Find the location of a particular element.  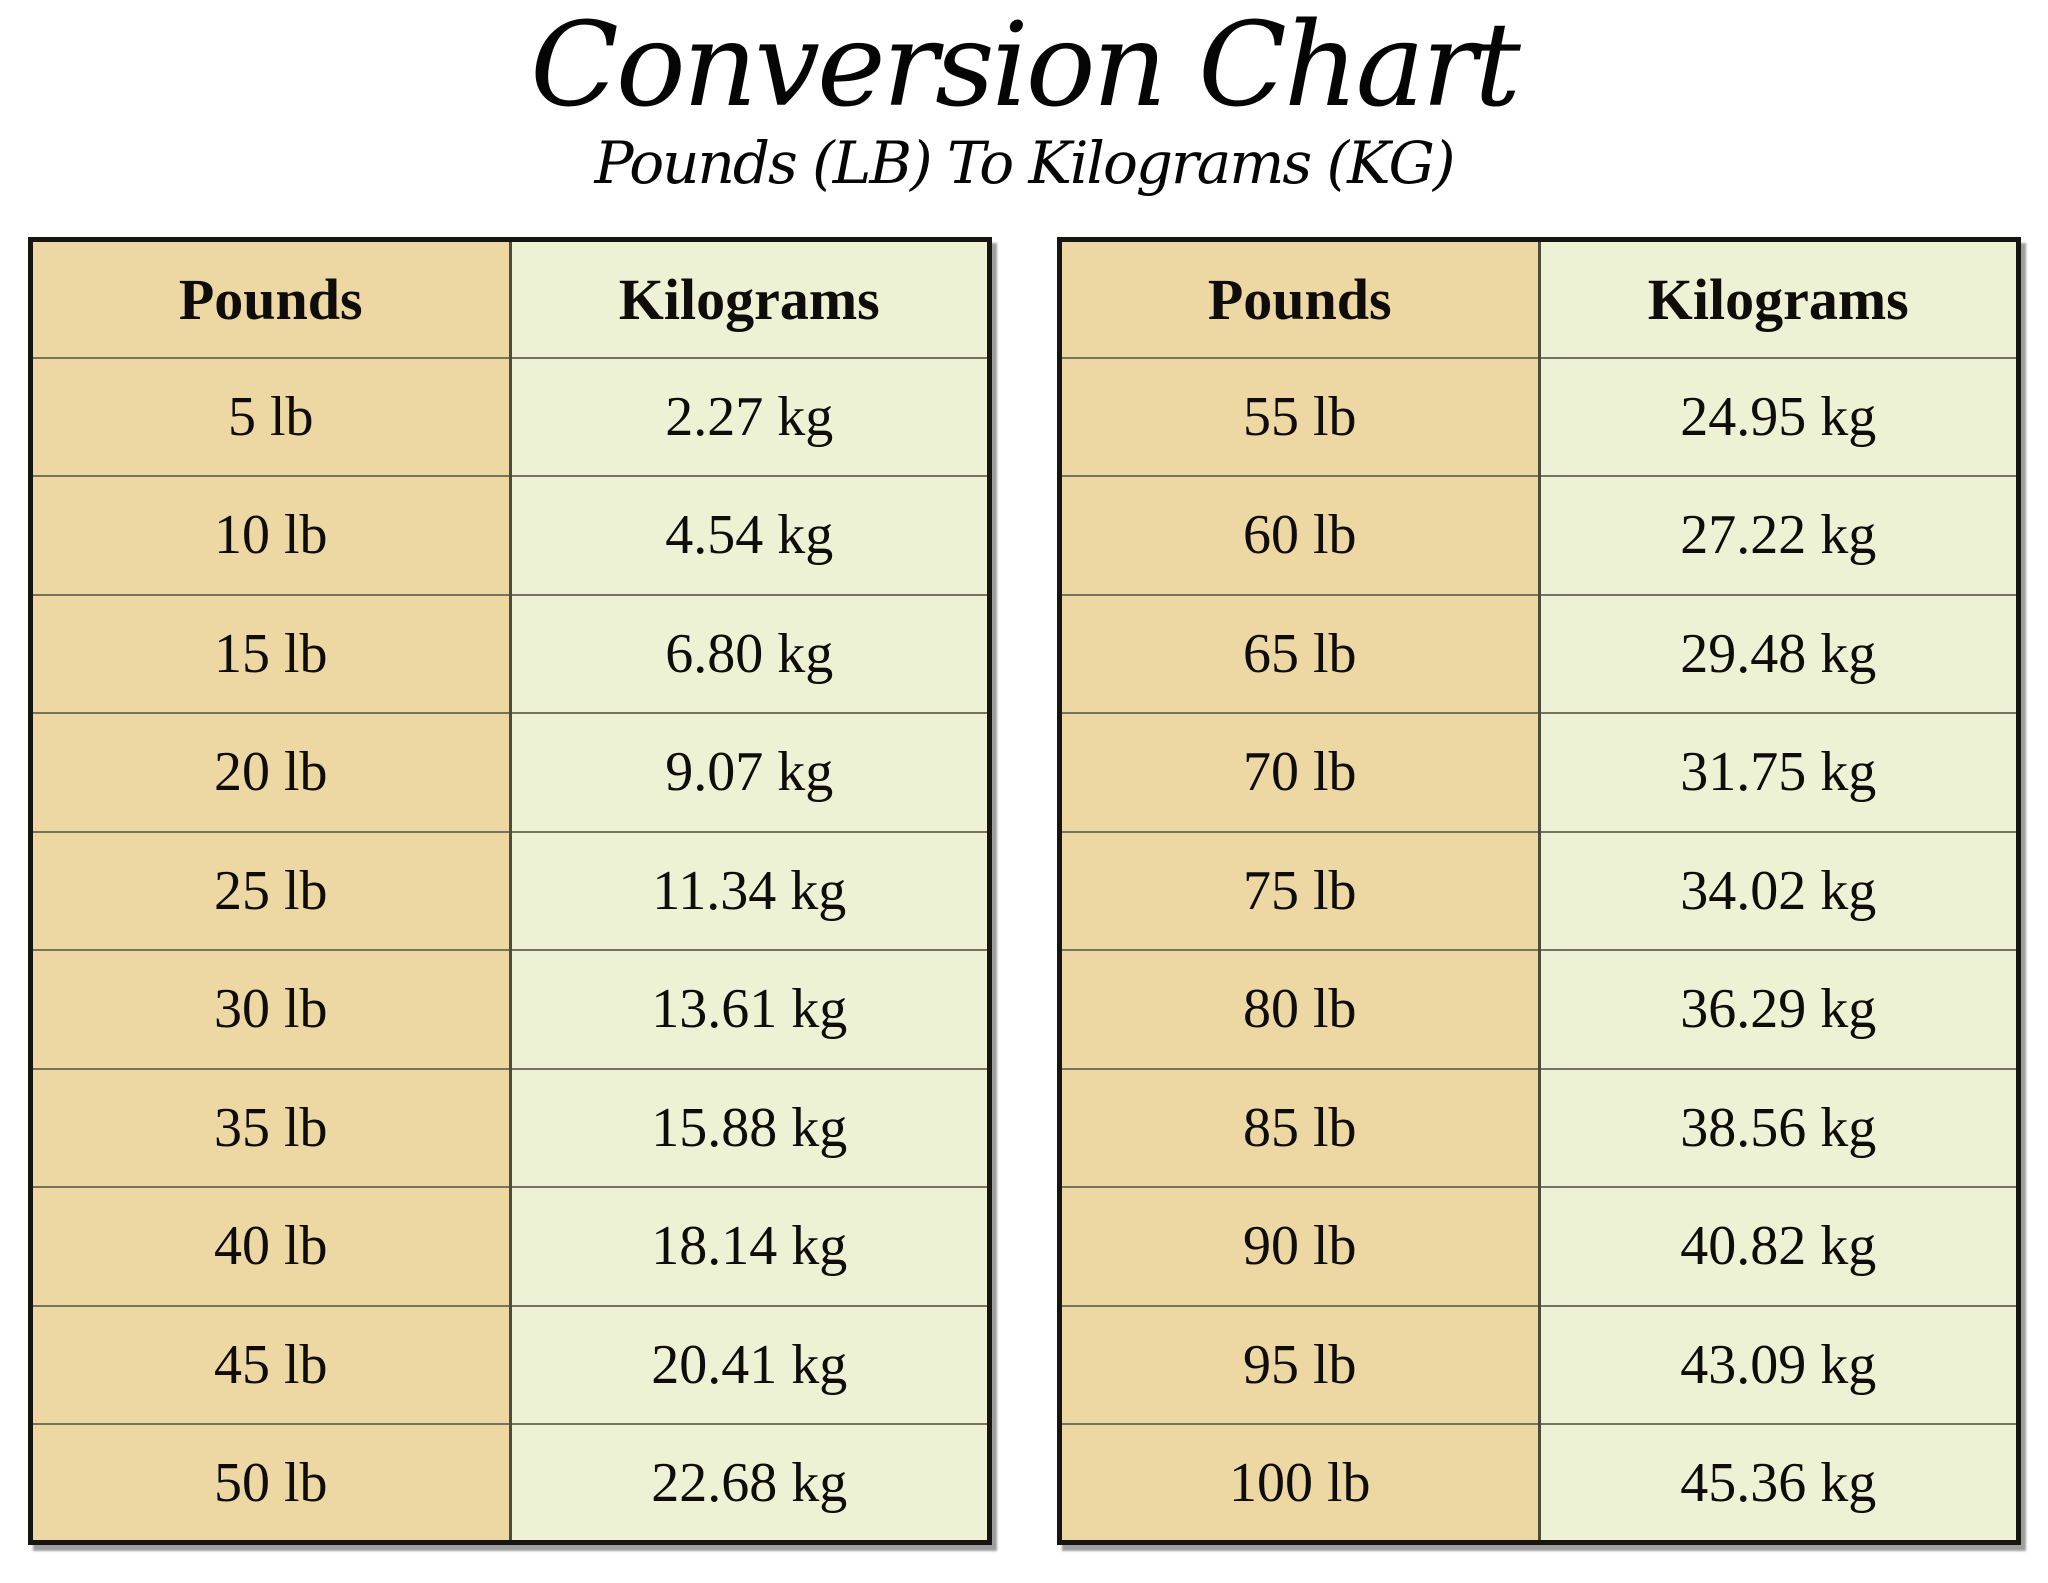

table-row: 95 lb 43.09 kg is located at coordinates (1539, 1364).